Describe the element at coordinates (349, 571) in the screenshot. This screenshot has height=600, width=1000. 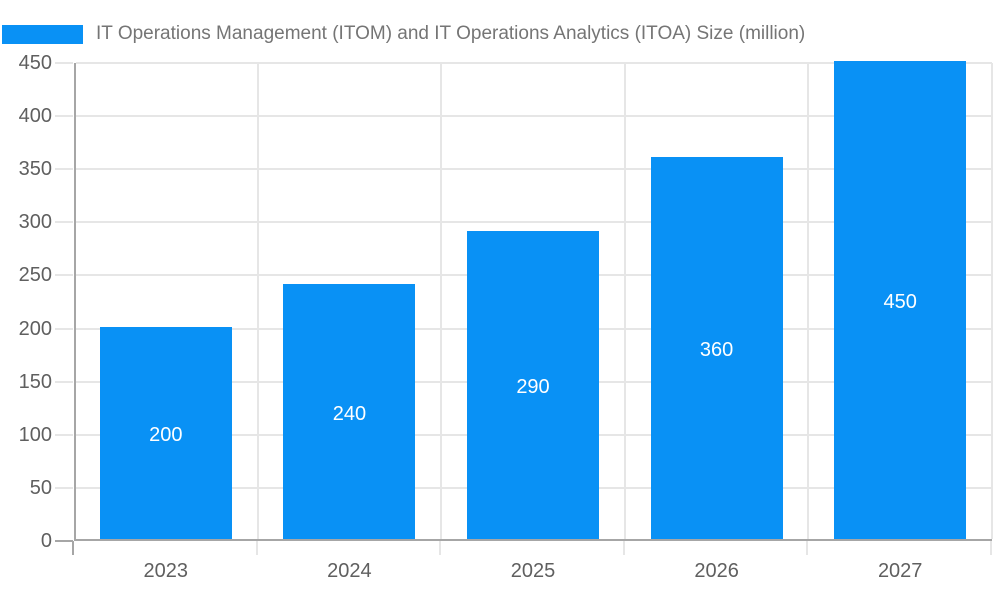
I see `x-axis-label-2024: 2024` at that location.